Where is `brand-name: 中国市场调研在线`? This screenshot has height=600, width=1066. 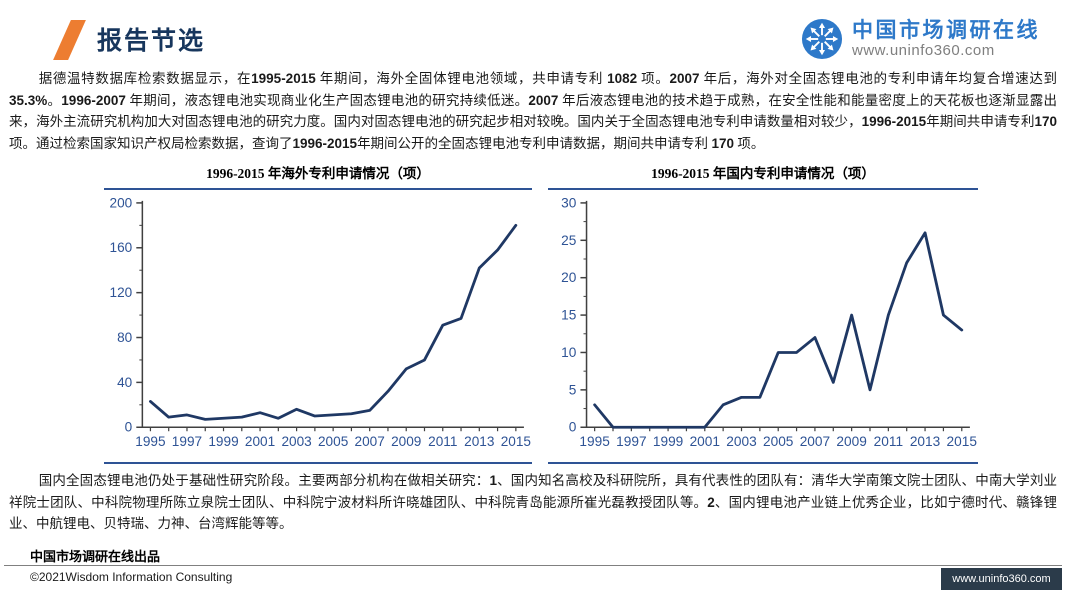 brand-name: 中国市场调研在线 is located at coordinates (946, 30).